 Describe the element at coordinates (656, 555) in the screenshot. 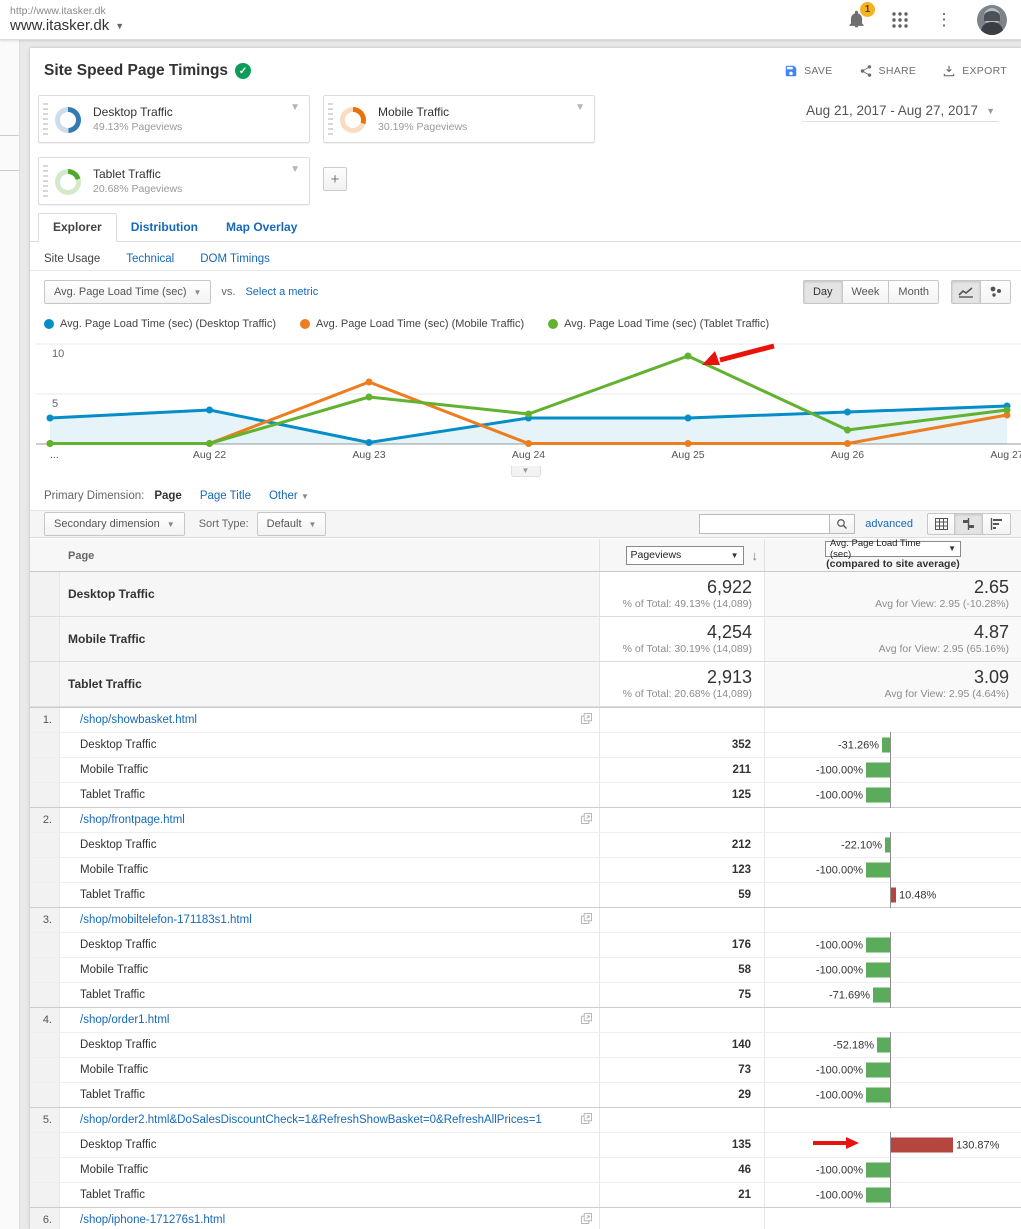

I see `pageviews-column-label: Pageviews` at that location.